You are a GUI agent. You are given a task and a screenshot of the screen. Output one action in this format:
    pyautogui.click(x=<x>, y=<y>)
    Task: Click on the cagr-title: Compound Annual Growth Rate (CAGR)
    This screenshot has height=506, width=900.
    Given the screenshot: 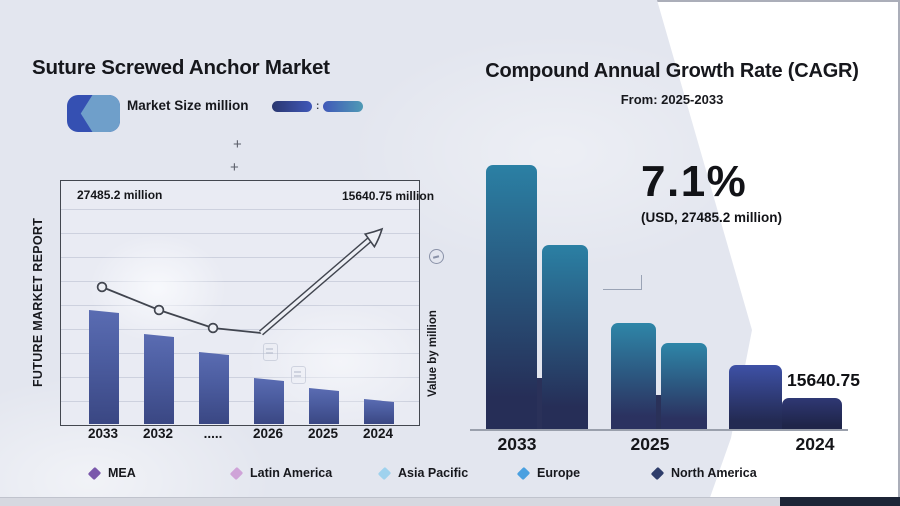 What is the action you would take?
    pyautogui.click(x=672, y=71)
    